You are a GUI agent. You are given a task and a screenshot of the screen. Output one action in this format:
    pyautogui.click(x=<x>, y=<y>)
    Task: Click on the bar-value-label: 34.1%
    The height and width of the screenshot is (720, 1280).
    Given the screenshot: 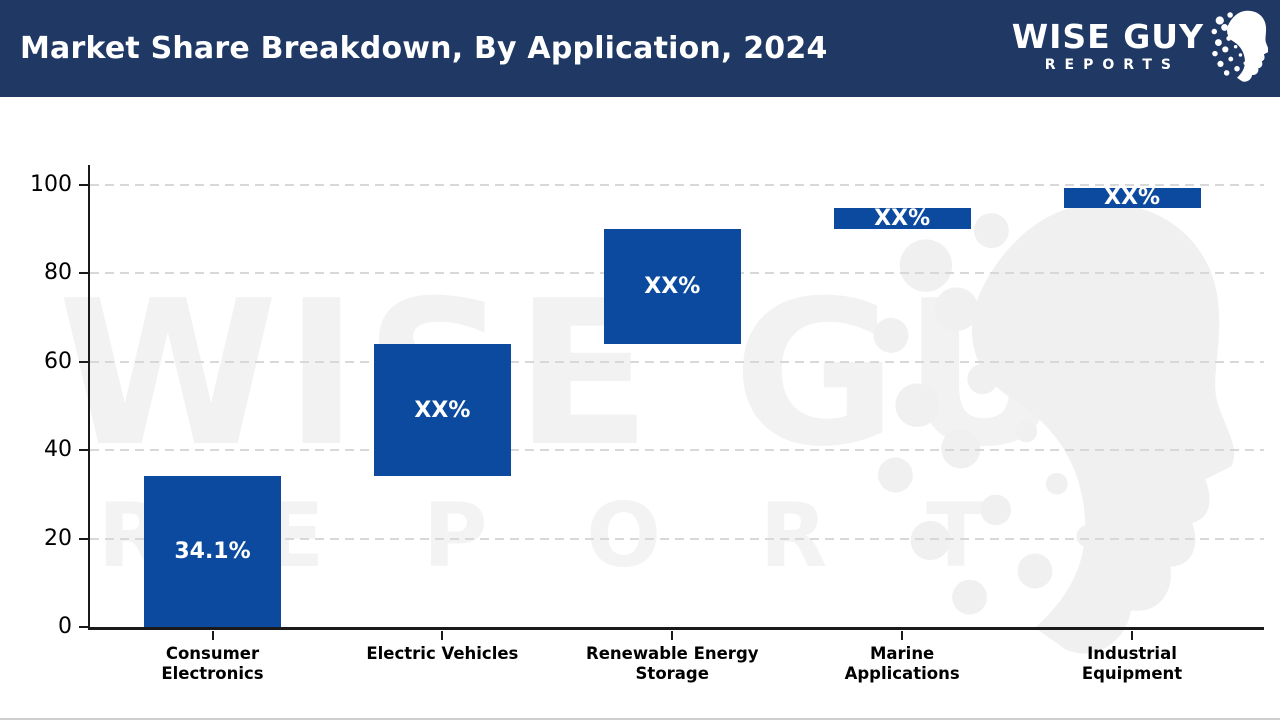 What is the action you would take?
    pyautogui.click(x=212, y=552)
    